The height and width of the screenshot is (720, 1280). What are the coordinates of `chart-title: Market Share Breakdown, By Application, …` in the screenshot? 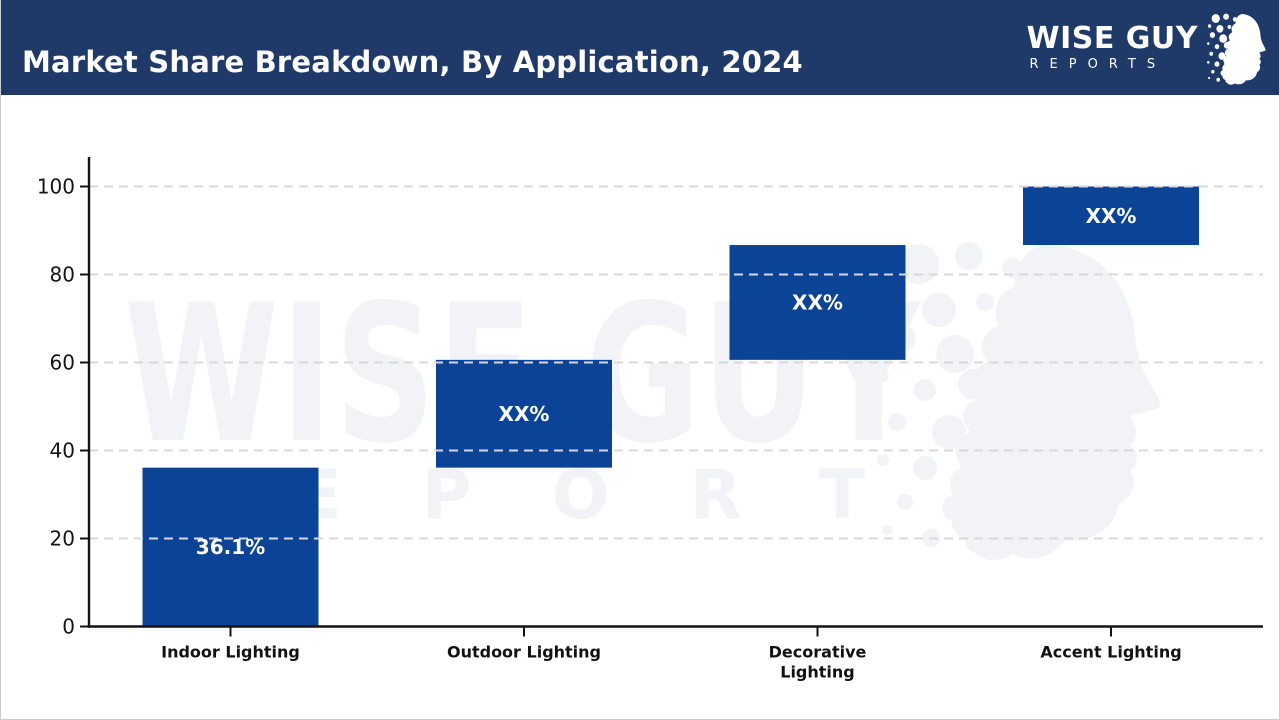 It's located at (412, 62).